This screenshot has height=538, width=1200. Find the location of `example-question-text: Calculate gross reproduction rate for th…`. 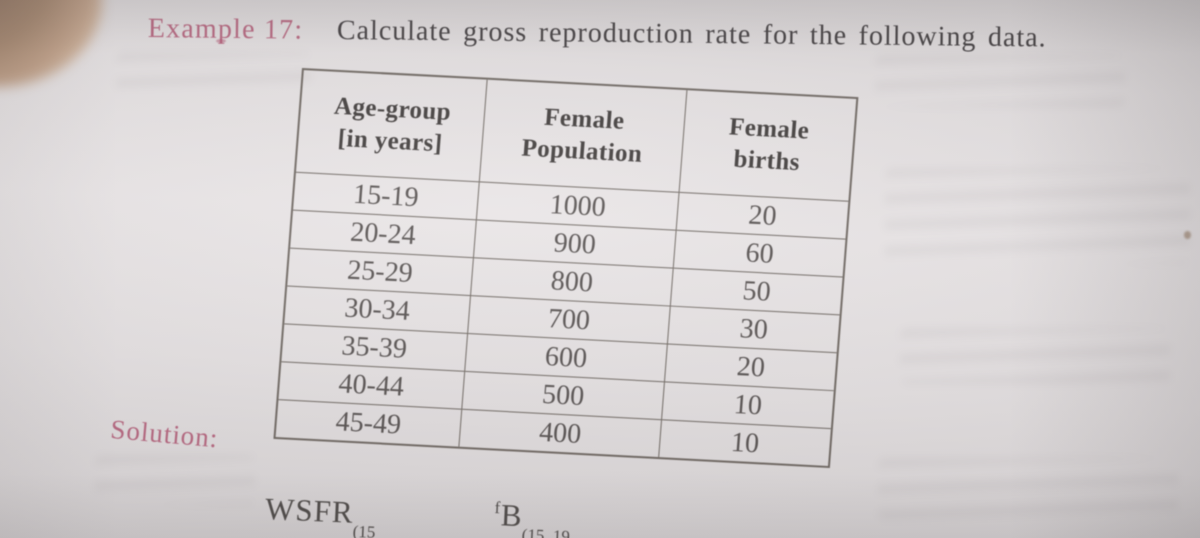

example-question-text: Calculate gross reproduction rate for th… is located at coordinates (691, 34).